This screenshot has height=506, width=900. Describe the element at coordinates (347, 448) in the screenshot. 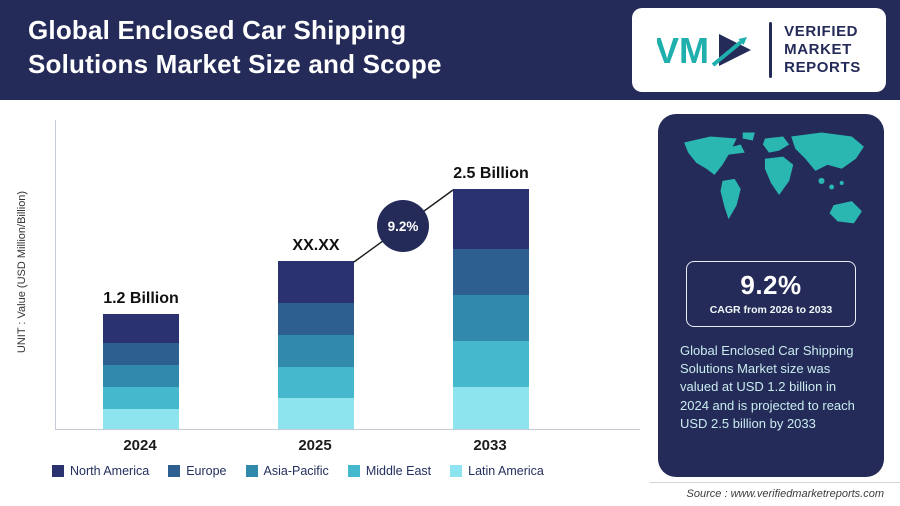

I see `x-axis-labels: 2024 2025 2033` at that location.